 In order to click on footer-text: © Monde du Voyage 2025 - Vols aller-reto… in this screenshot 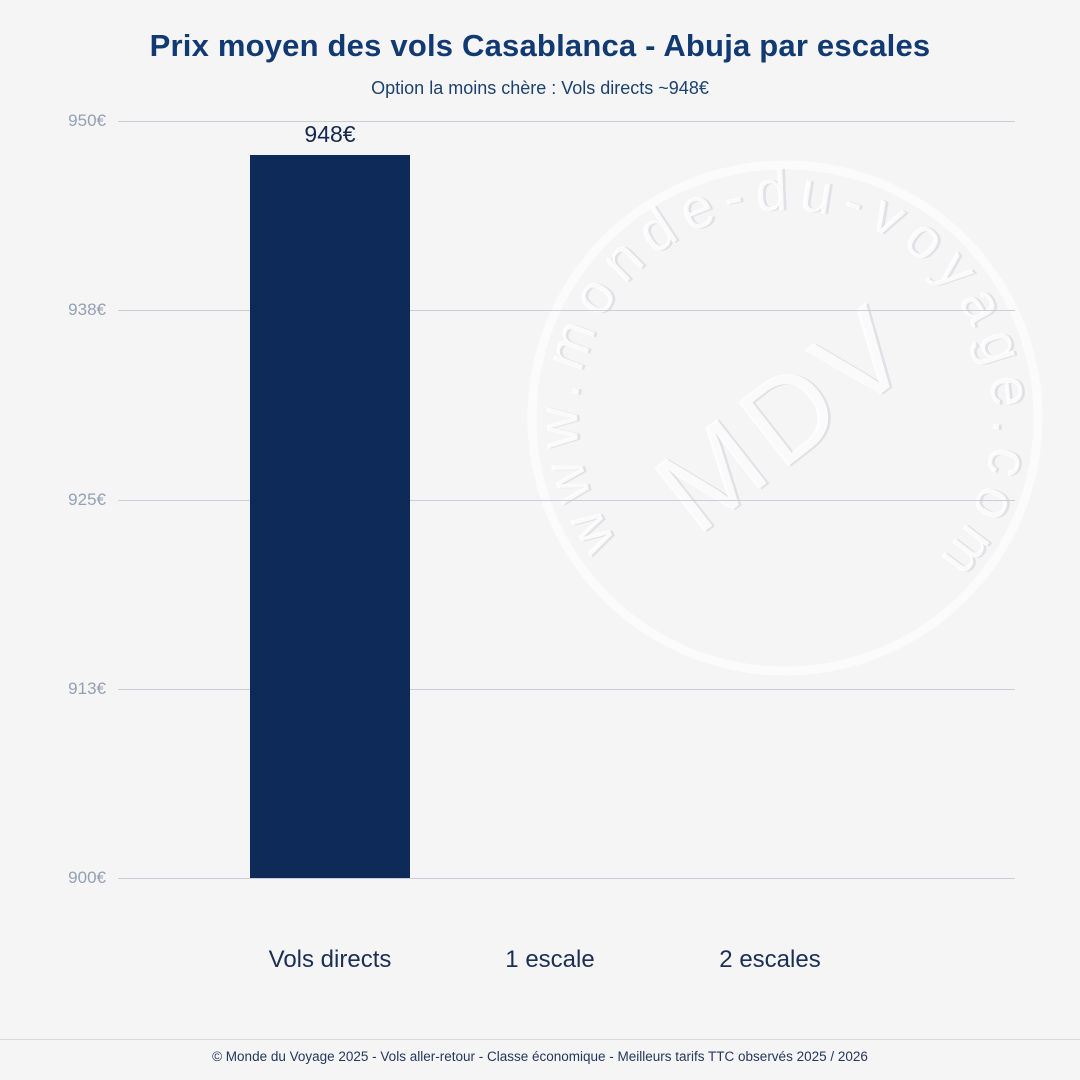, I will do `click(540, 1056)`.